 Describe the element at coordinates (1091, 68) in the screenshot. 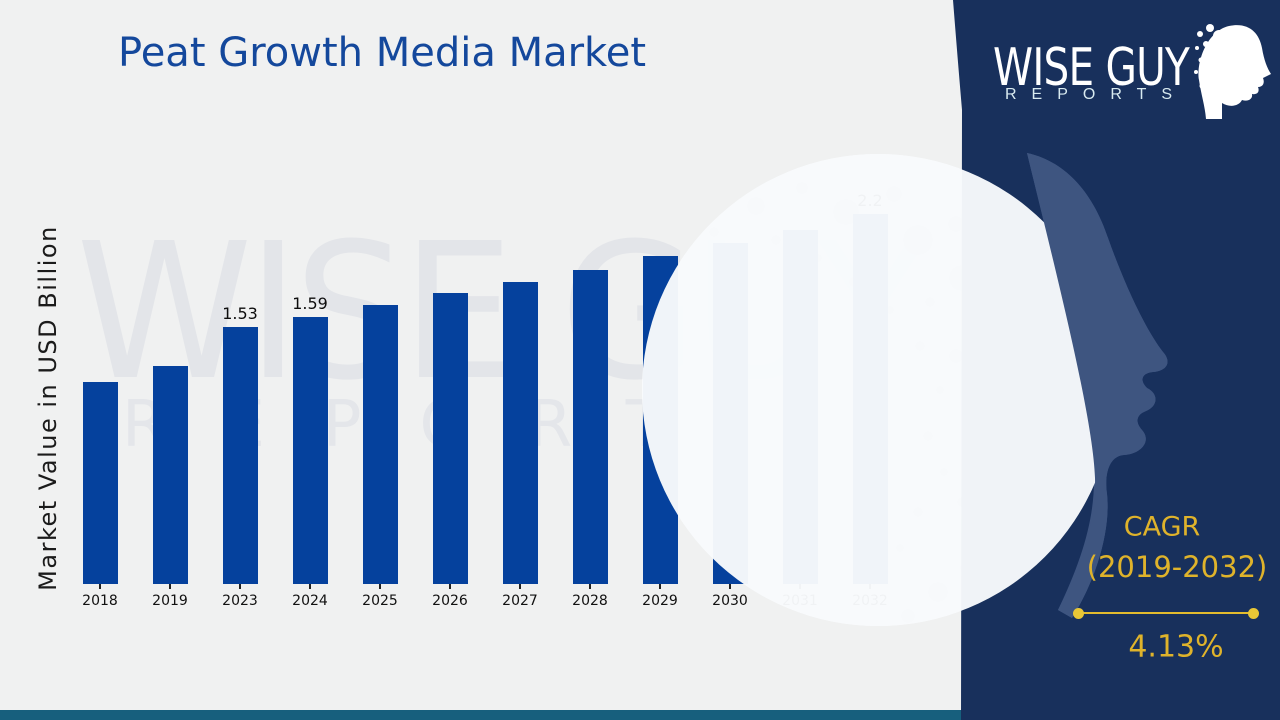

I see `brand-name: WISE GUY` at that location.